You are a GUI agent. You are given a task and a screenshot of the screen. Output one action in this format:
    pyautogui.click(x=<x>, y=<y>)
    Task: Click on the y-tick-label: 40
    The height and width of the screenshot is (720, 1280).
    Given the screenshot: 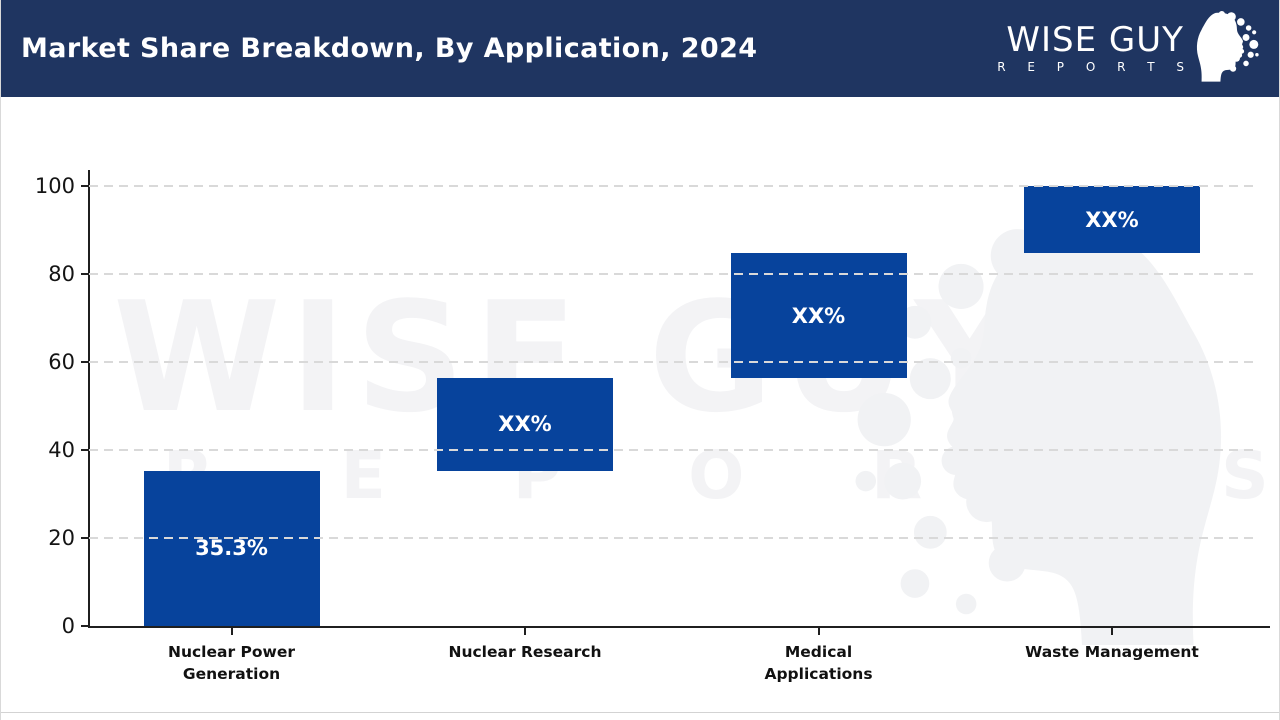 What is the action you would take?
    pyautogui.click(x=61, y=450)
    